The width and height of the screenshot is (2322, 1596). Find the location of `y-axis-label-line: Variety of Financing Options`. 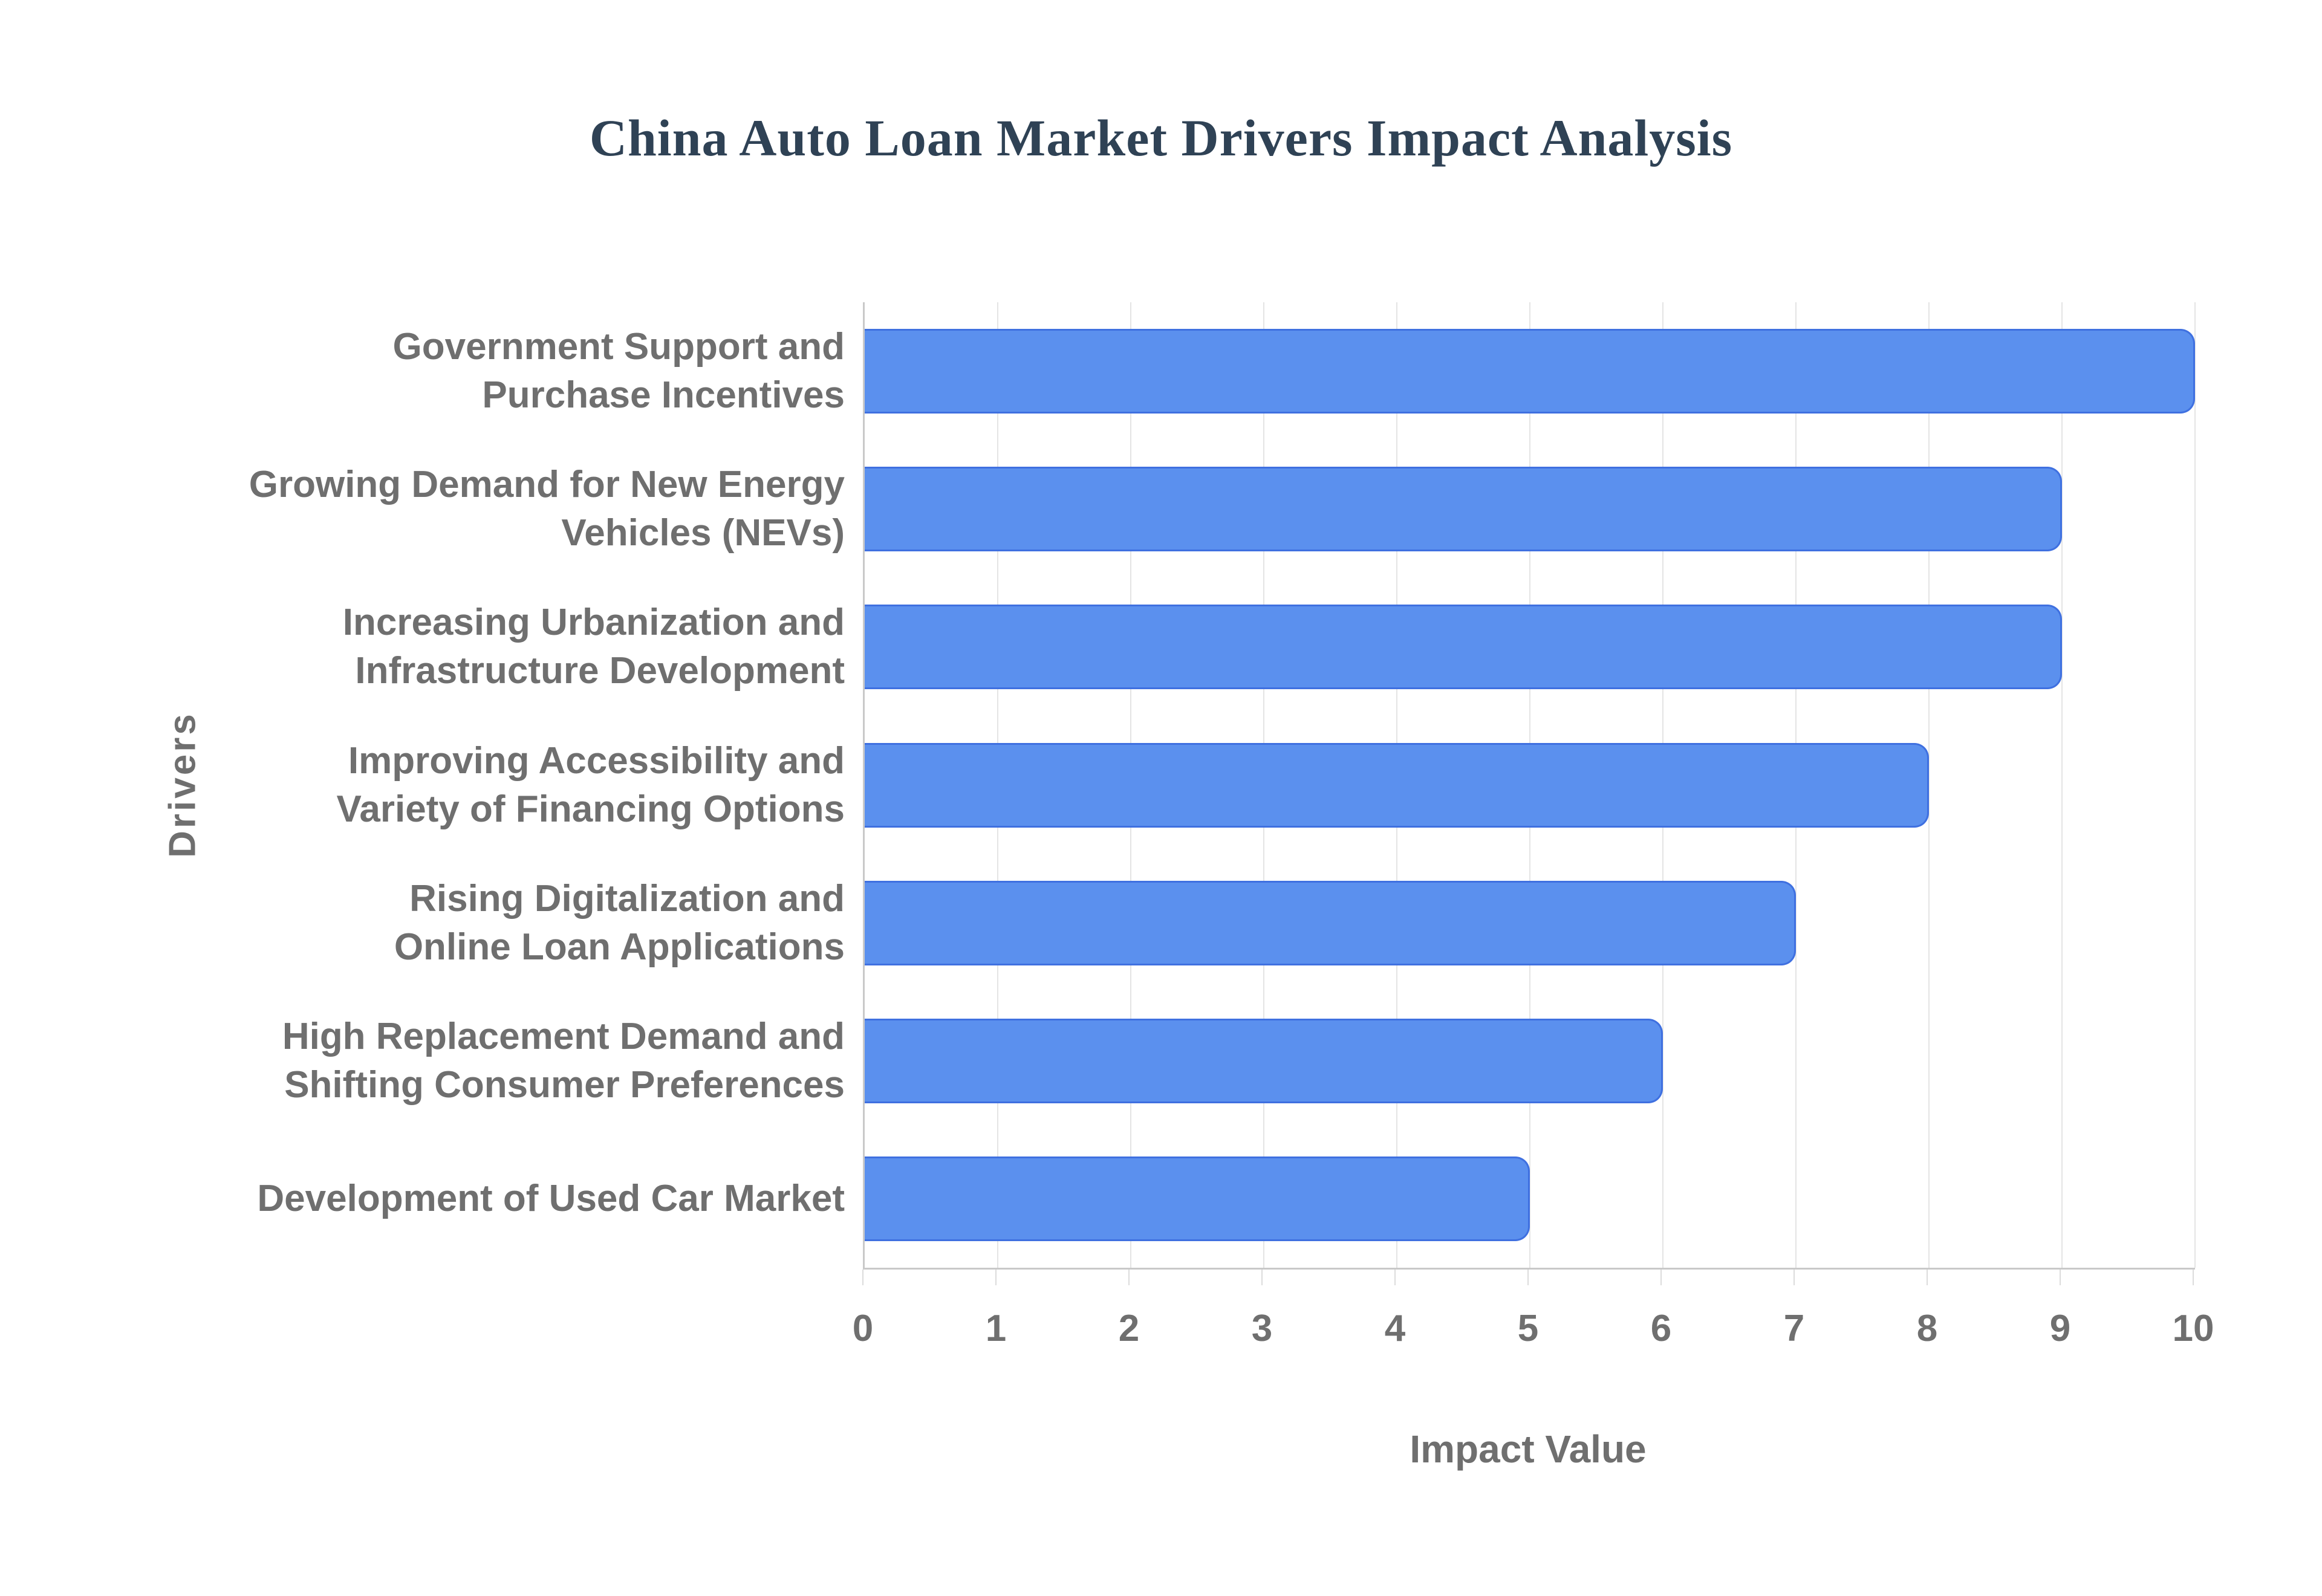

y-axis-label-line: Variety of Financing Options is located at coordinates (590, 809).